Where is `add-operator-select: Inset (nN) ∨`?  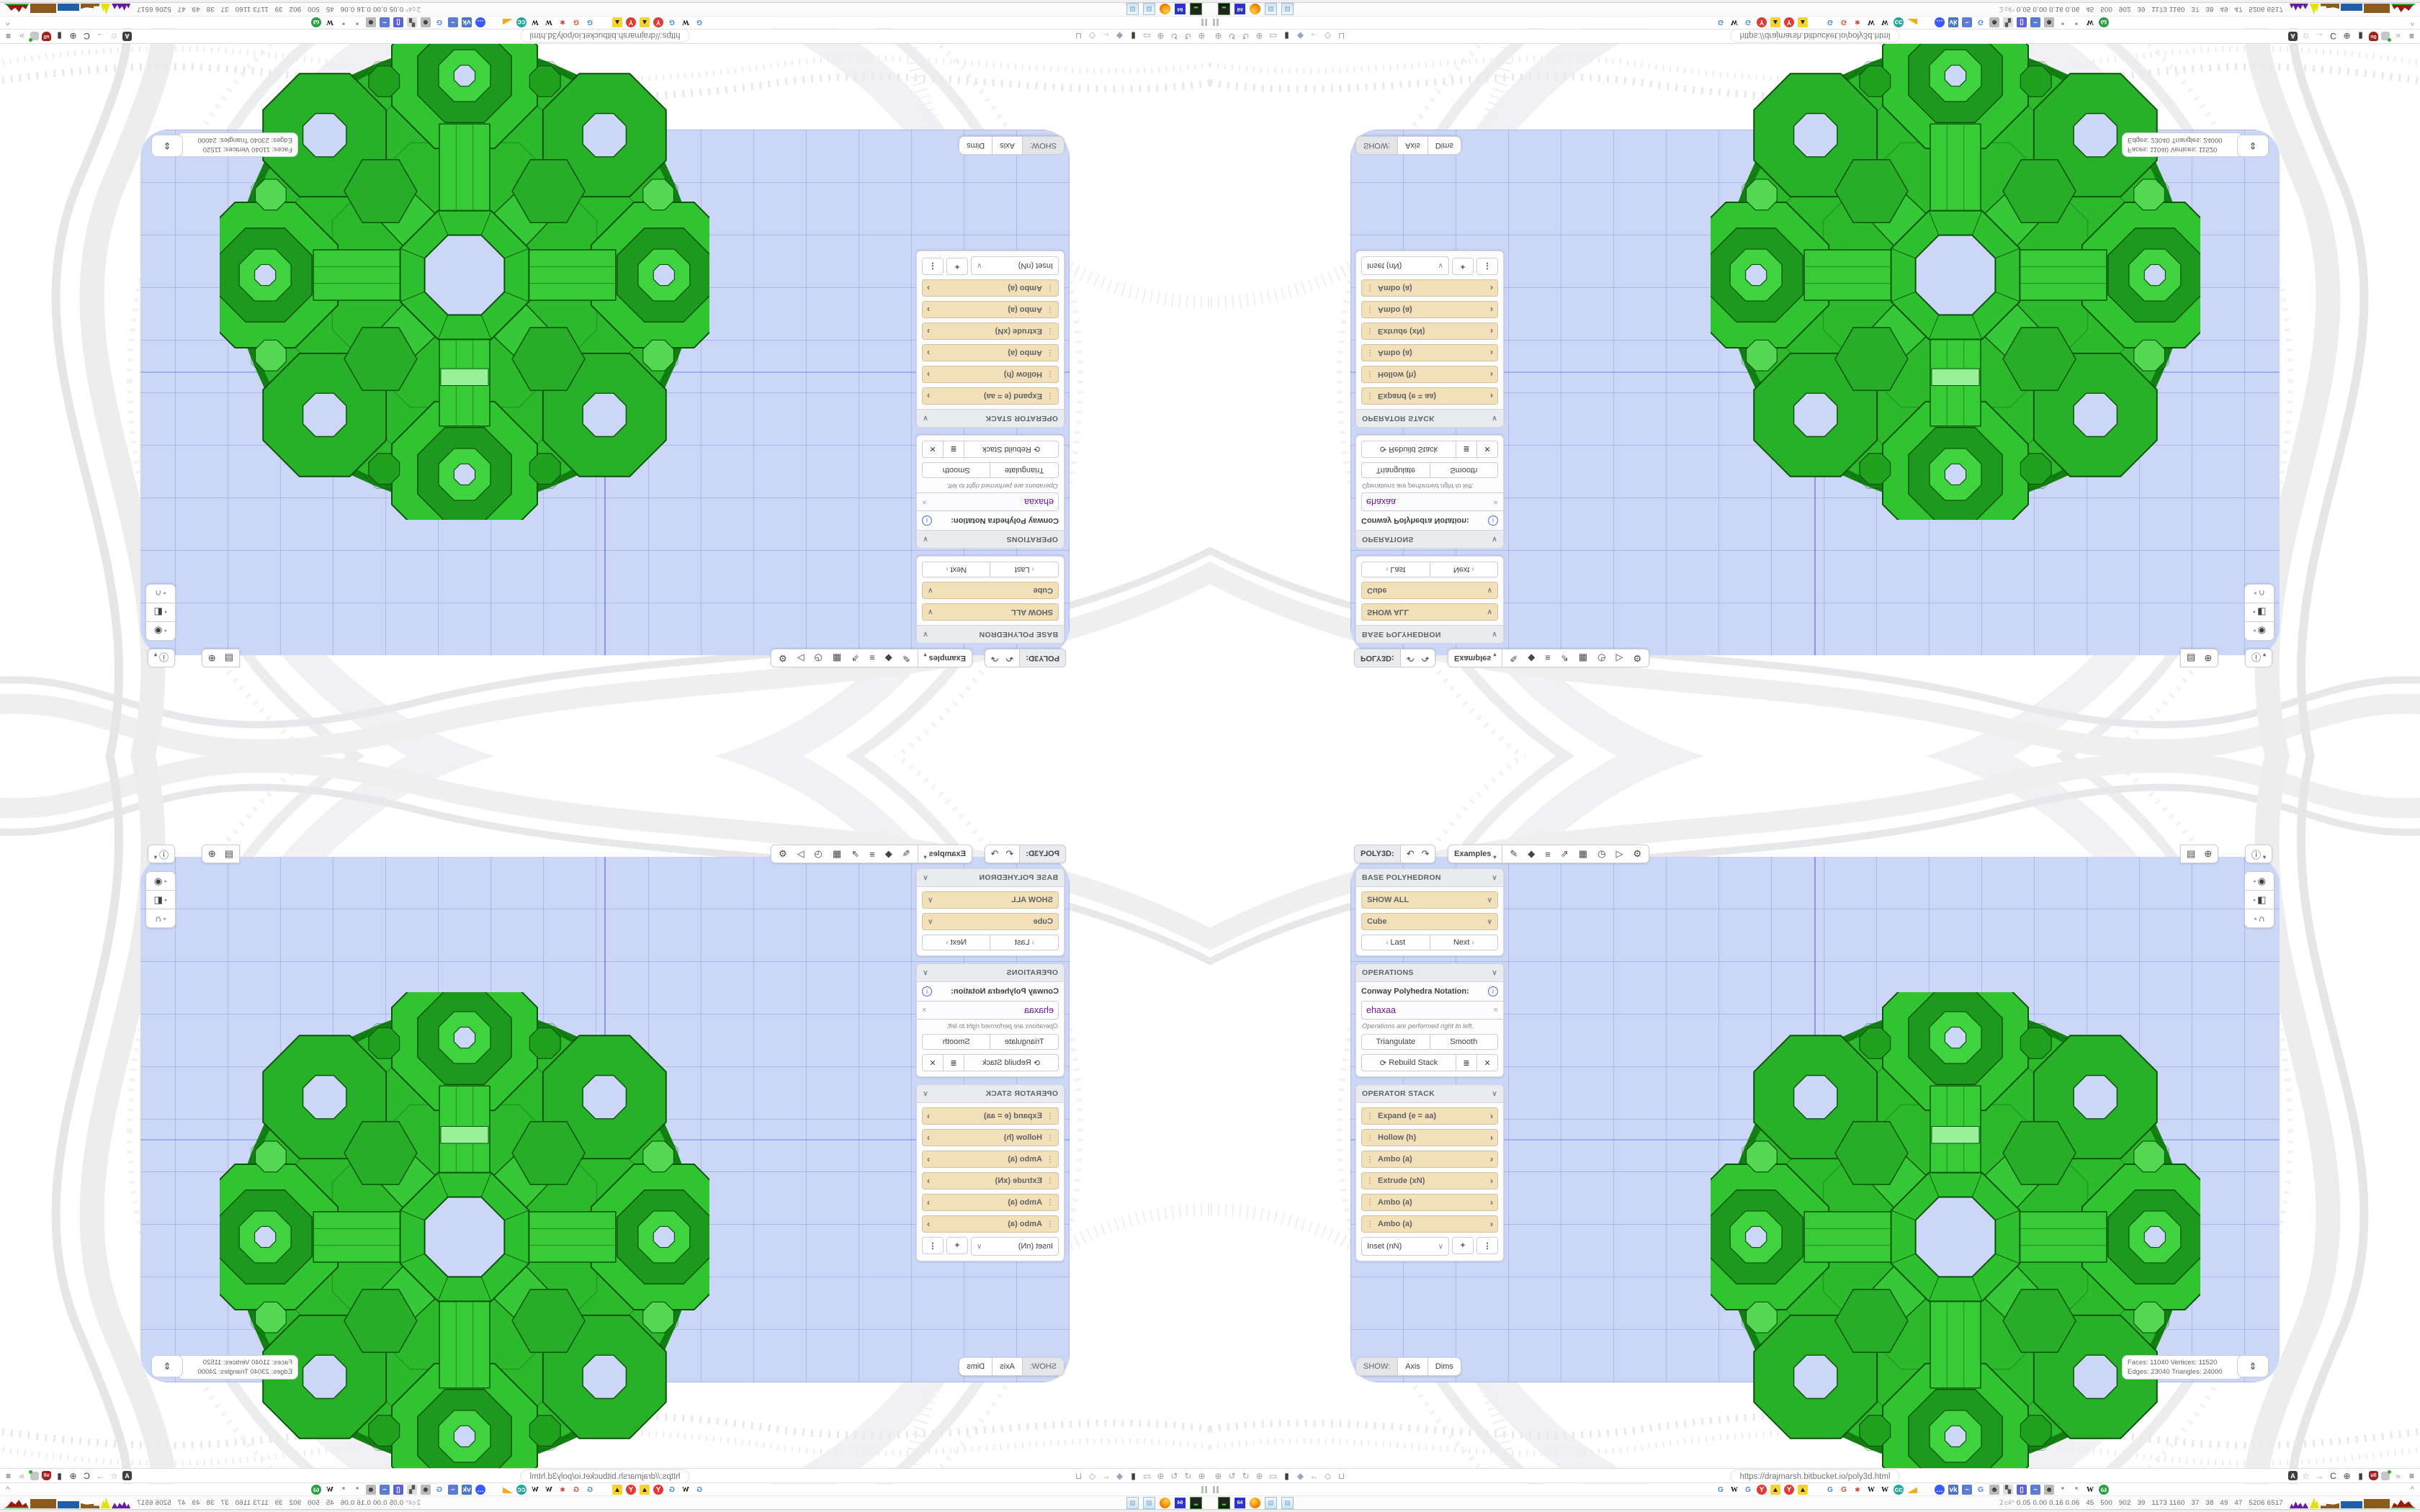 add-operator-select: Inset (nN) ∨ is located at coordinates (1405, 1246).